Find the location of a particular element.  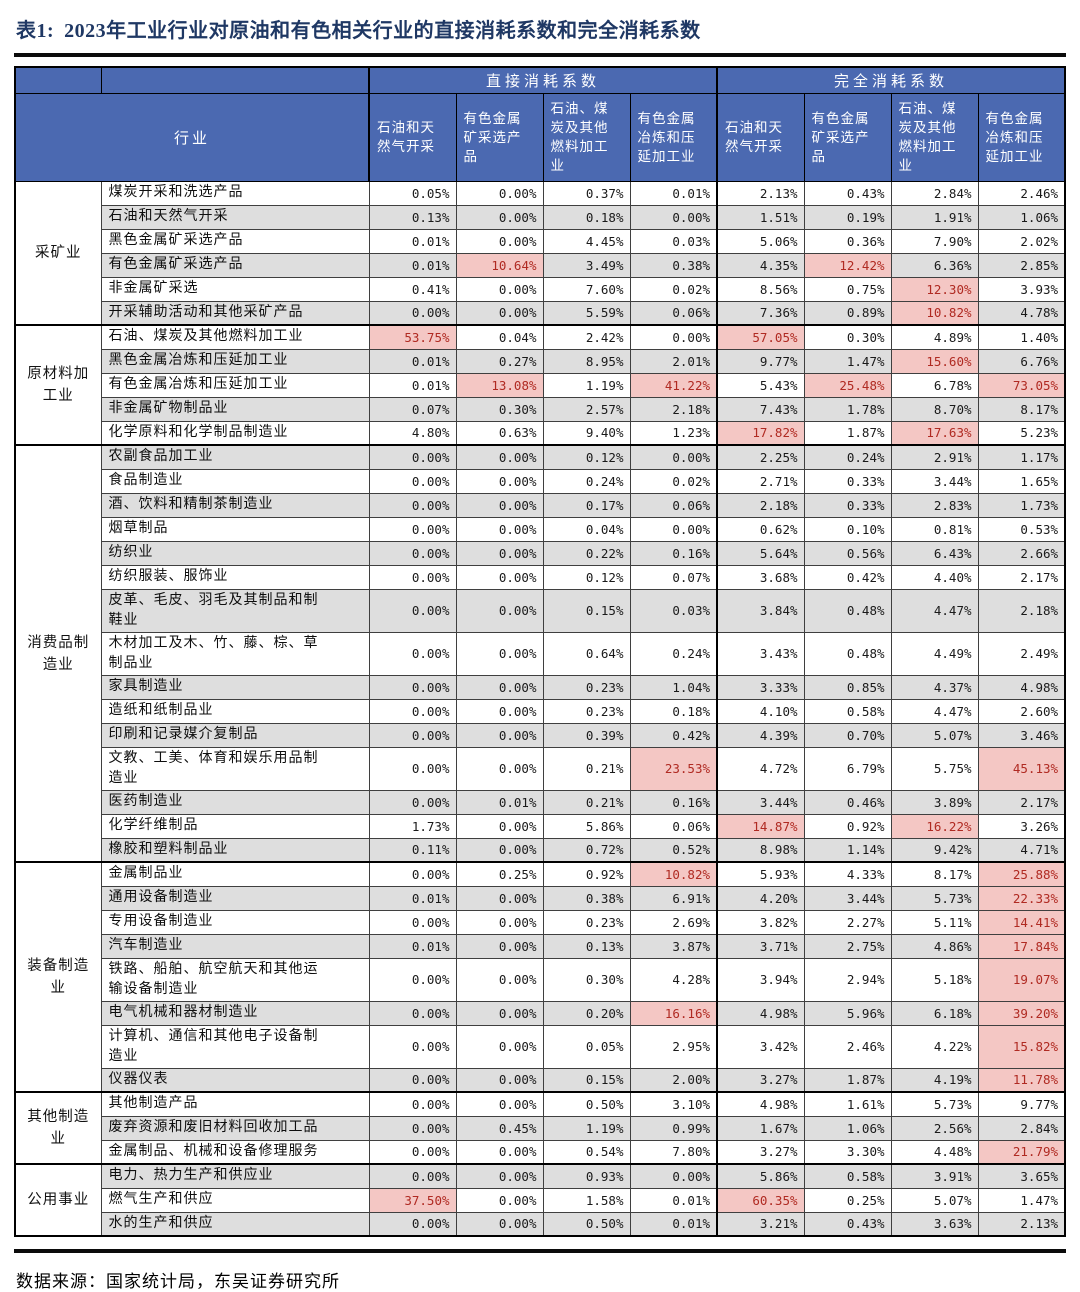

value-cell: 3.44% is located at coordinates (847, 898).